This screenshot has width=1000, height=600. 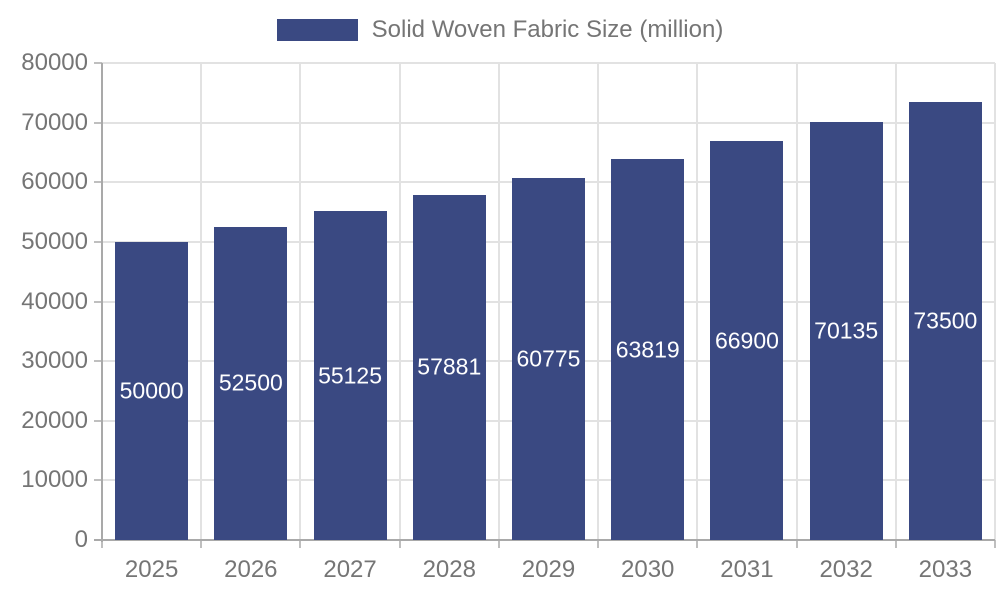 What do you see at coordinates (54, 361) in the screenshot?
I see `y-tick-label: 30000` at bounding box center [54, 361].